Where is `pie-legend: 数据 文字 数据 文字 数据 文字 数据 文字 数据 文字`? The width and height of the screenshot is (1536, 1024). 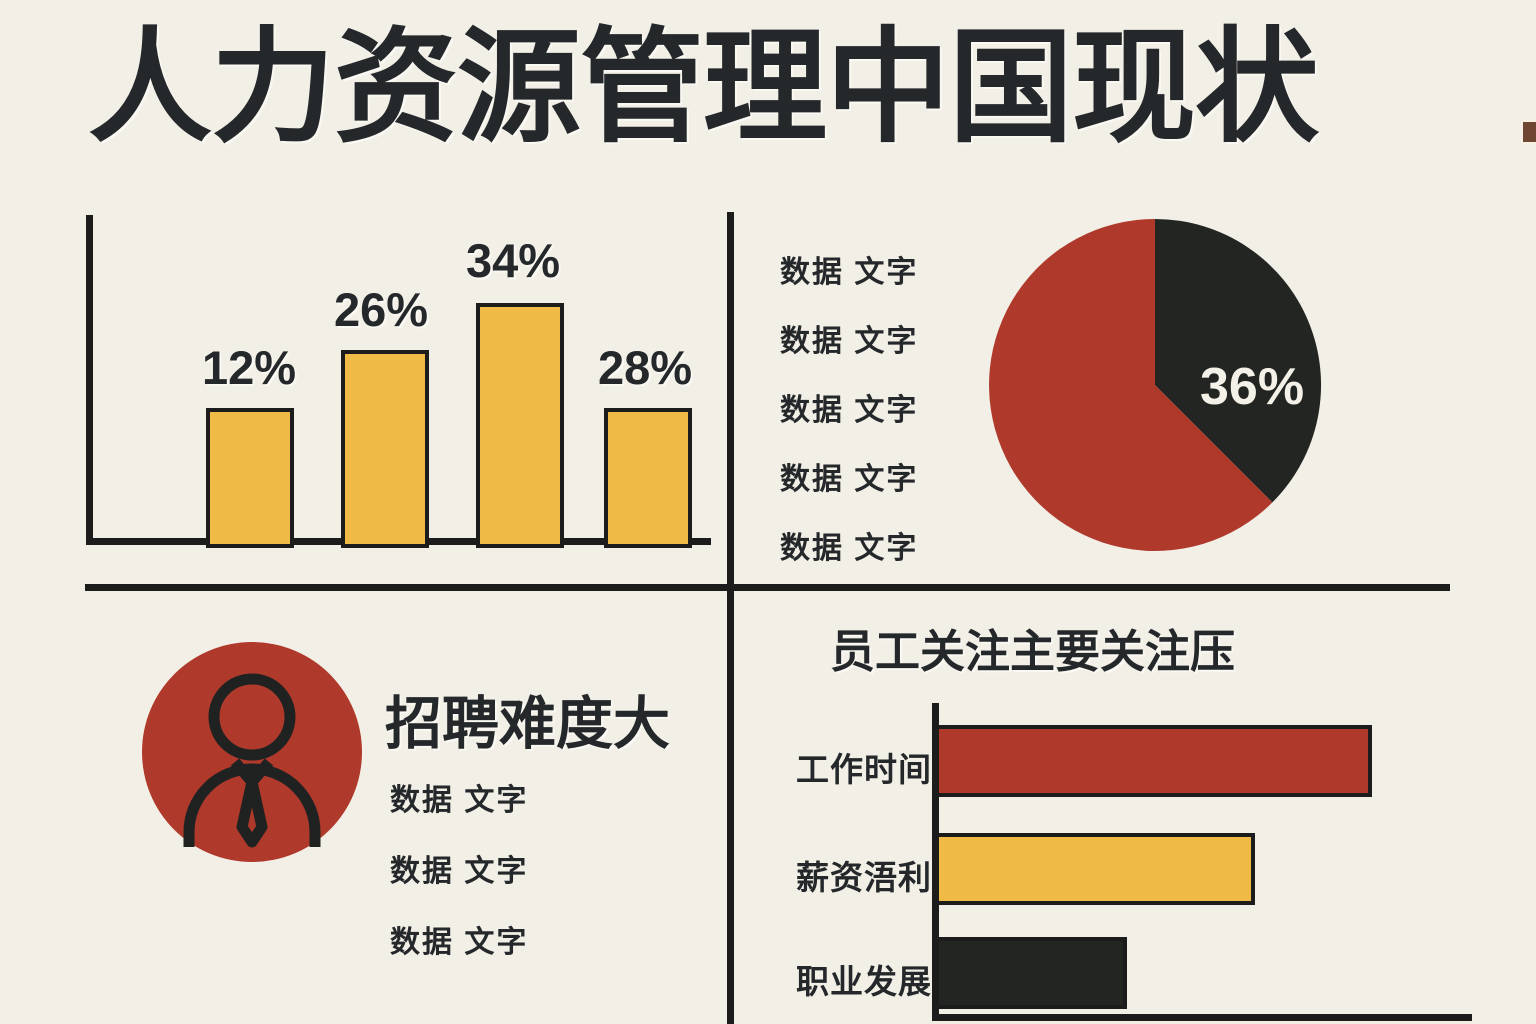 pie-legend: 数据 文字 数据 文字 数据 文字 数据 文字 数据 文字 is located at coordinates (849, 419).